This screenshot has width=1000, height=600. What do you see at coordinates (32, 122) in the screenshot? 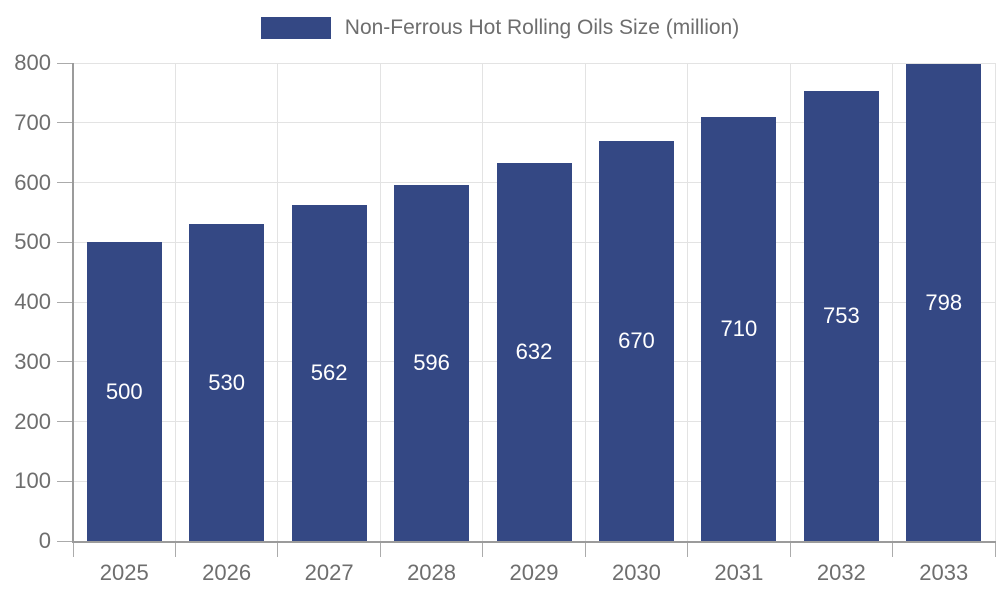
I see `y-axis-label: 700` at bounding box center [32, 122].